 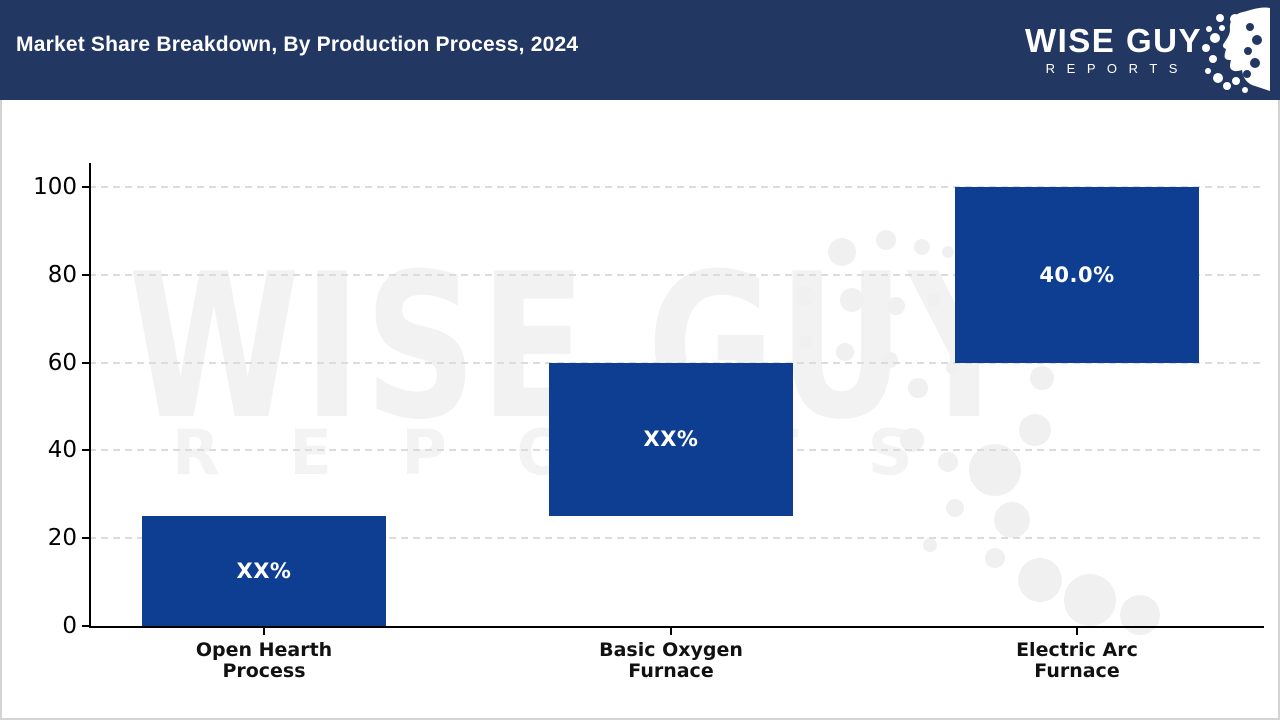 What do you see at coordinates (55, 187) in the screenshot?
I see `y-tick-label: 100` at bounding box center [55, 187].